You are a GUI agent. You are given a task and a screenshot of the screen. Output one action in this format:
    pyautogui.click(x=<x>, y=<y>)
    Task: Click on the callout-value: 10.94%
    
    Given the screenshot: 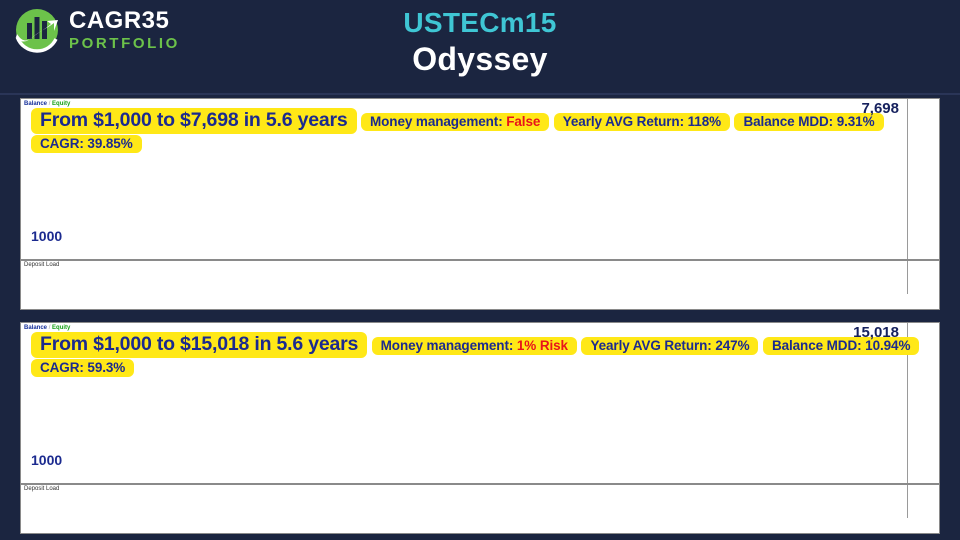 What is the action you would take?
    pyautogui.click(x=888, y=345)
    